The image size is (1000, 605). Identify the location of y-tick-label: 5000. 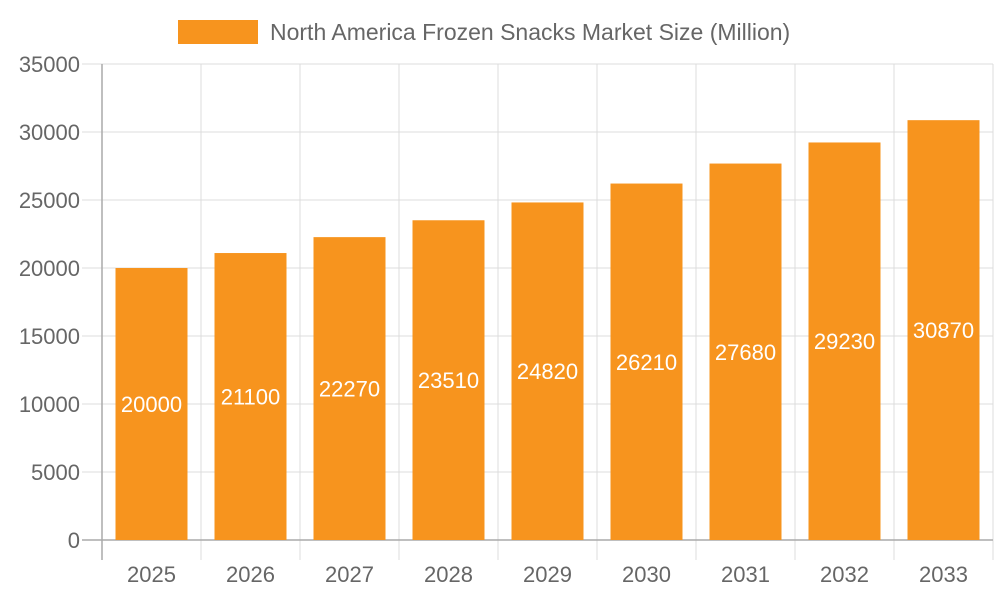
(55, 472).